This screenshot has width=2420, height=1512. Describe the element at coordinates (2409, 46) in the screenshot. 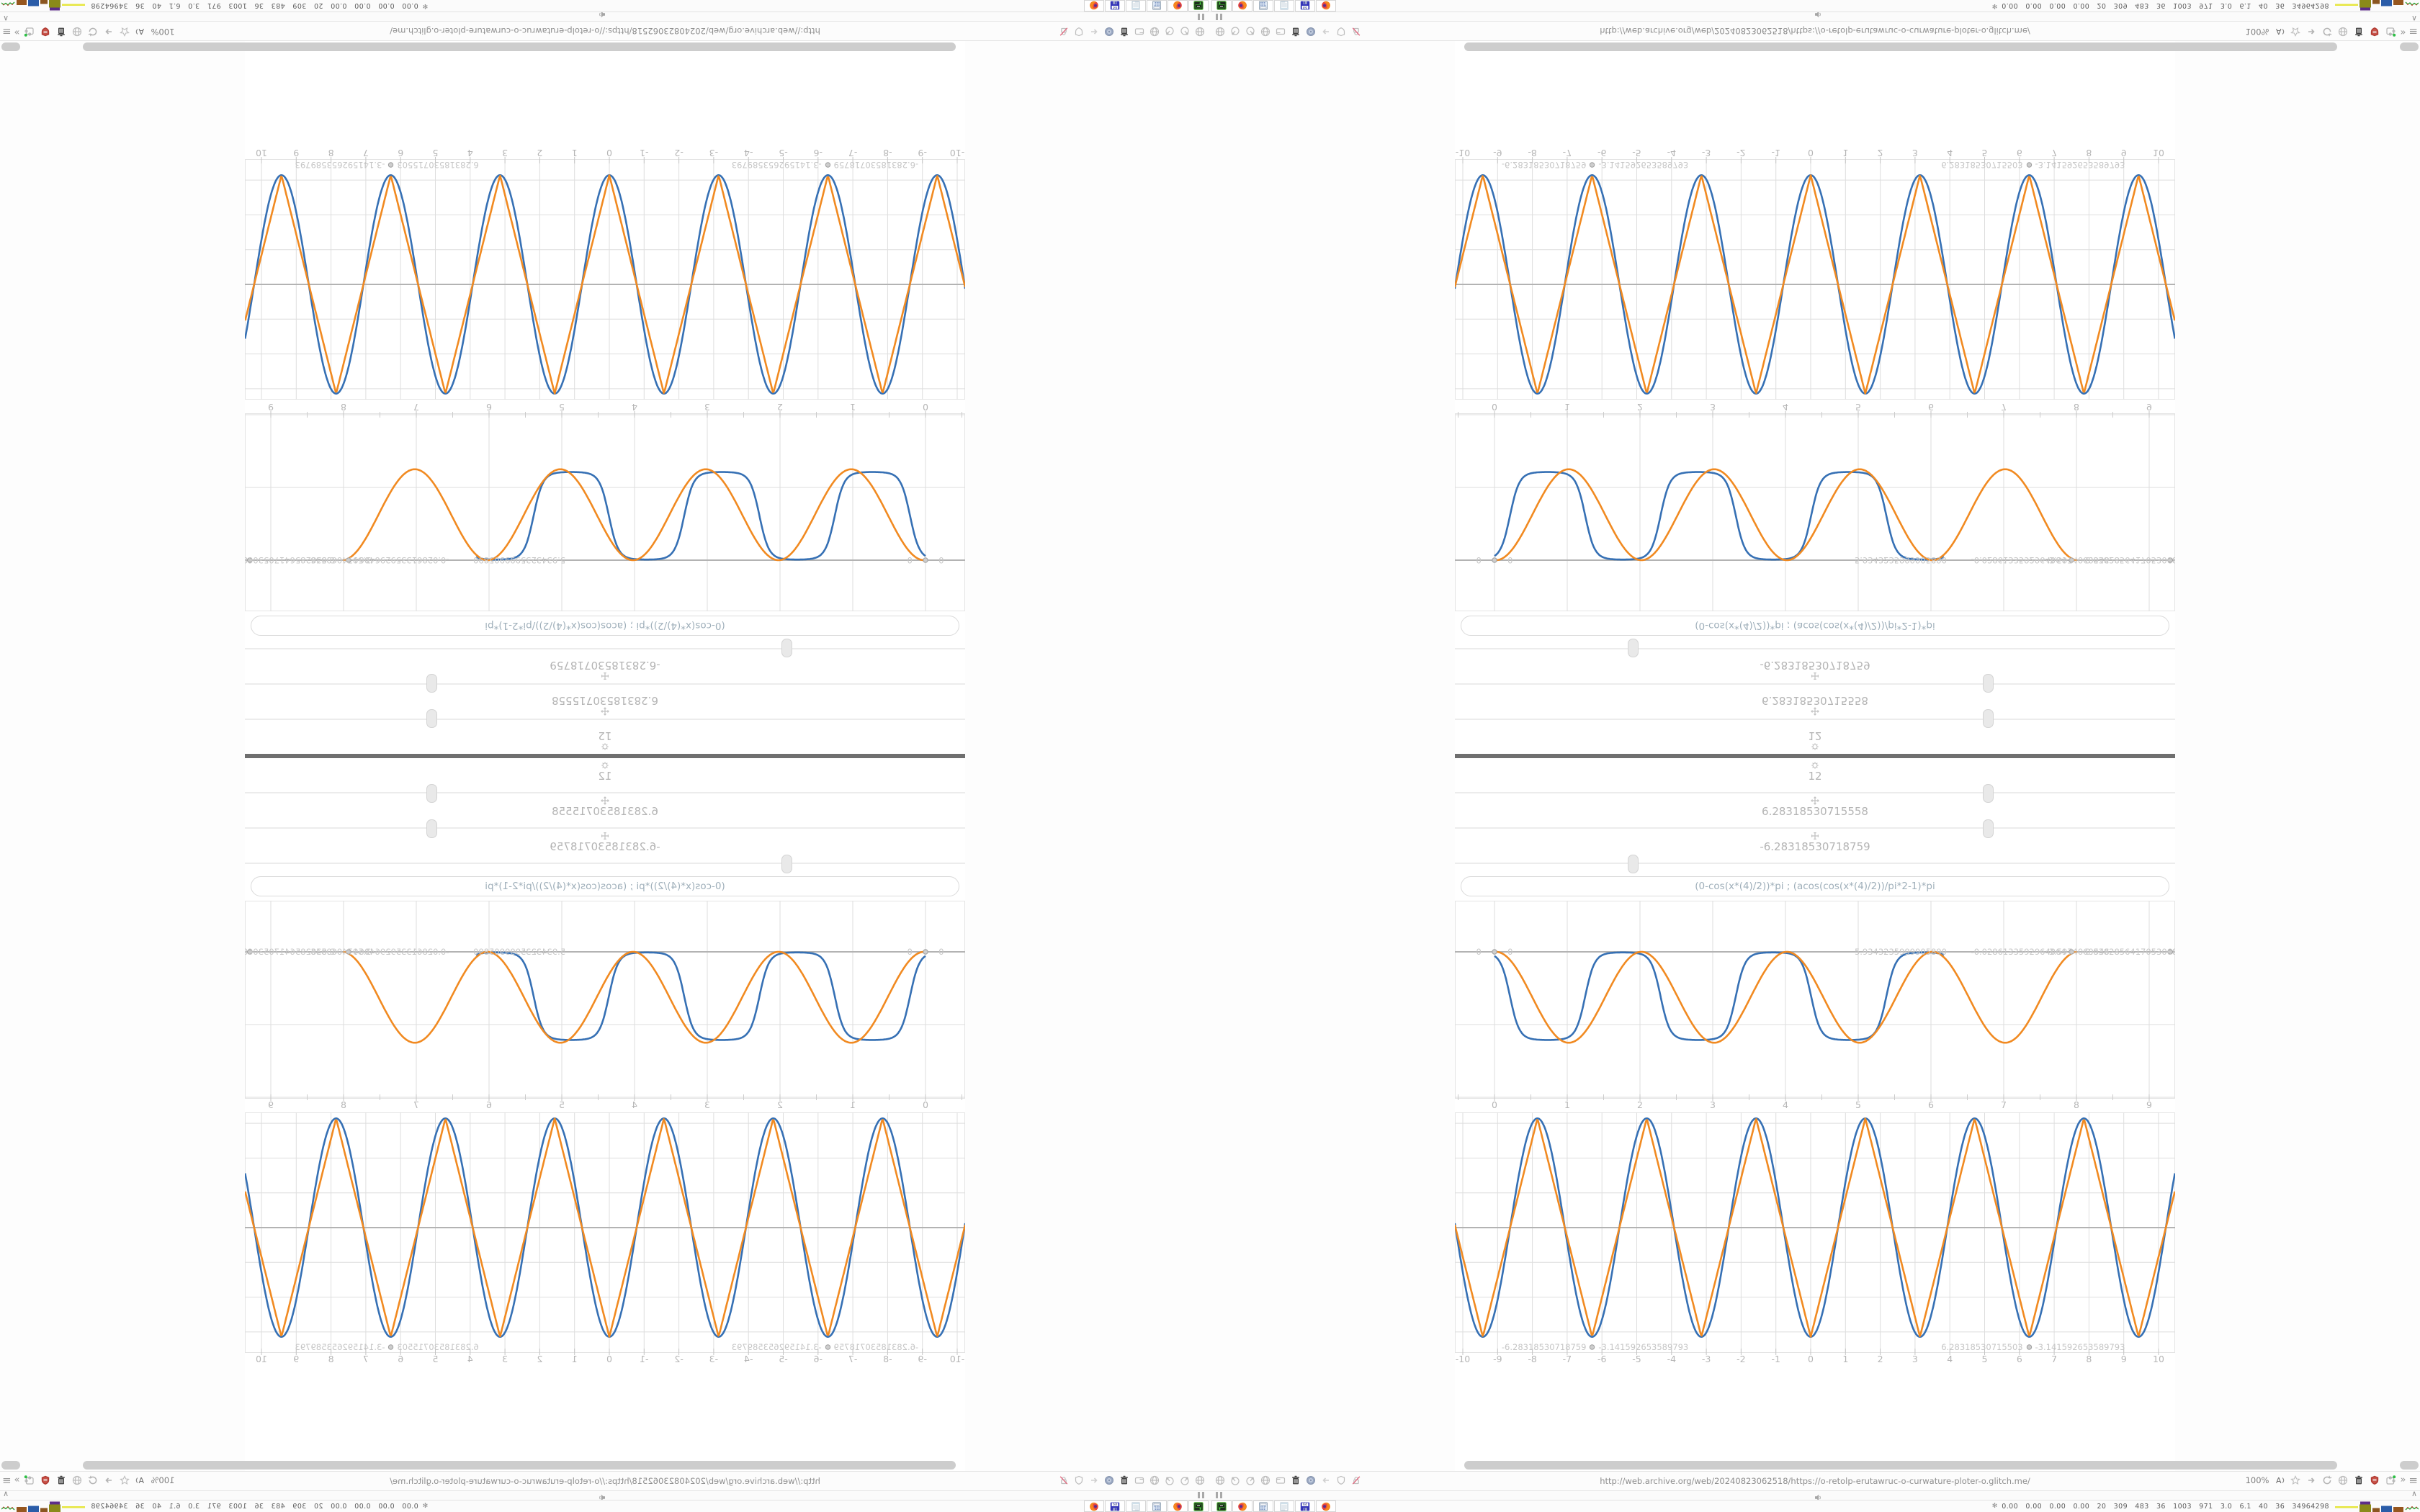

I see `scrollbar-corner` at that location.